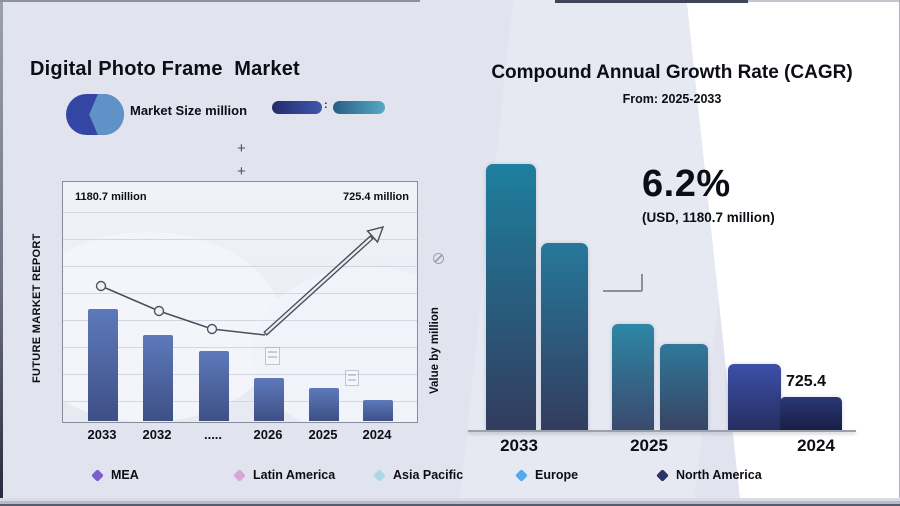 The width and height of the screenshot is (900, 506). I want to click on legend-item-latin-america: Latin America, so click(284, 475).